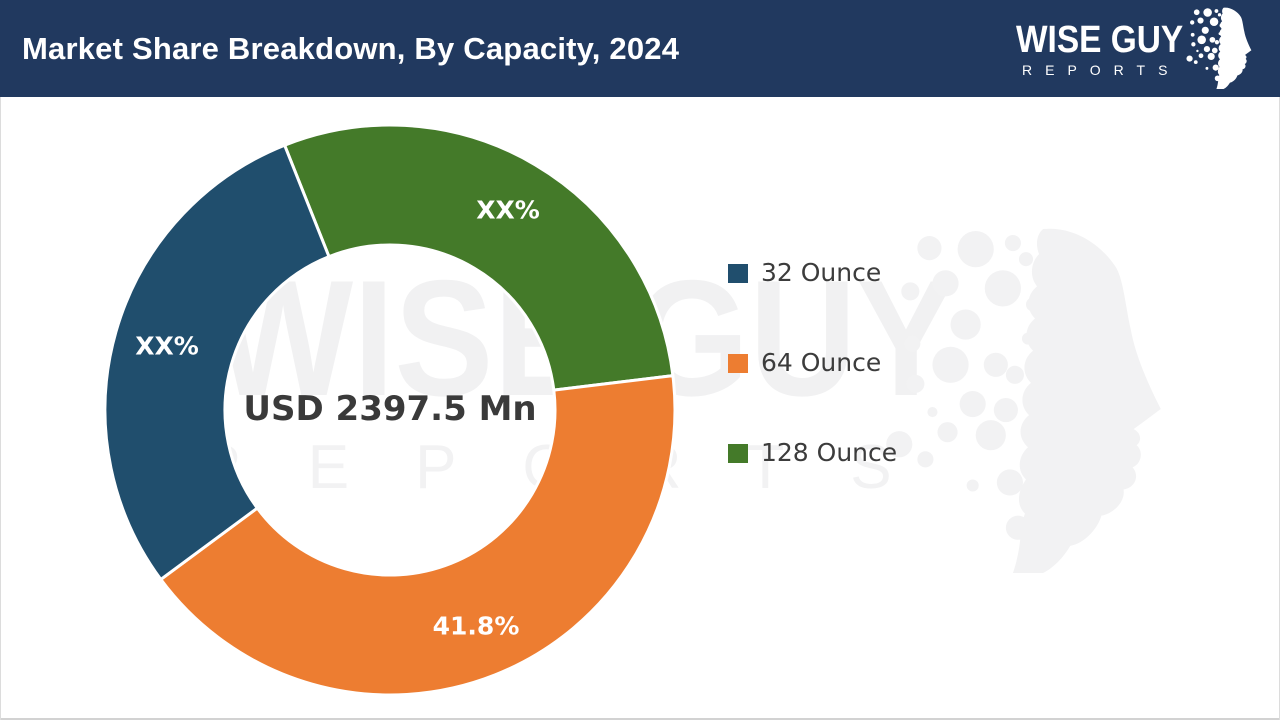  What do you see at coordinates (0, 408) in the screenshot?
I see `page-left-border` at bounding box center [0, 408].